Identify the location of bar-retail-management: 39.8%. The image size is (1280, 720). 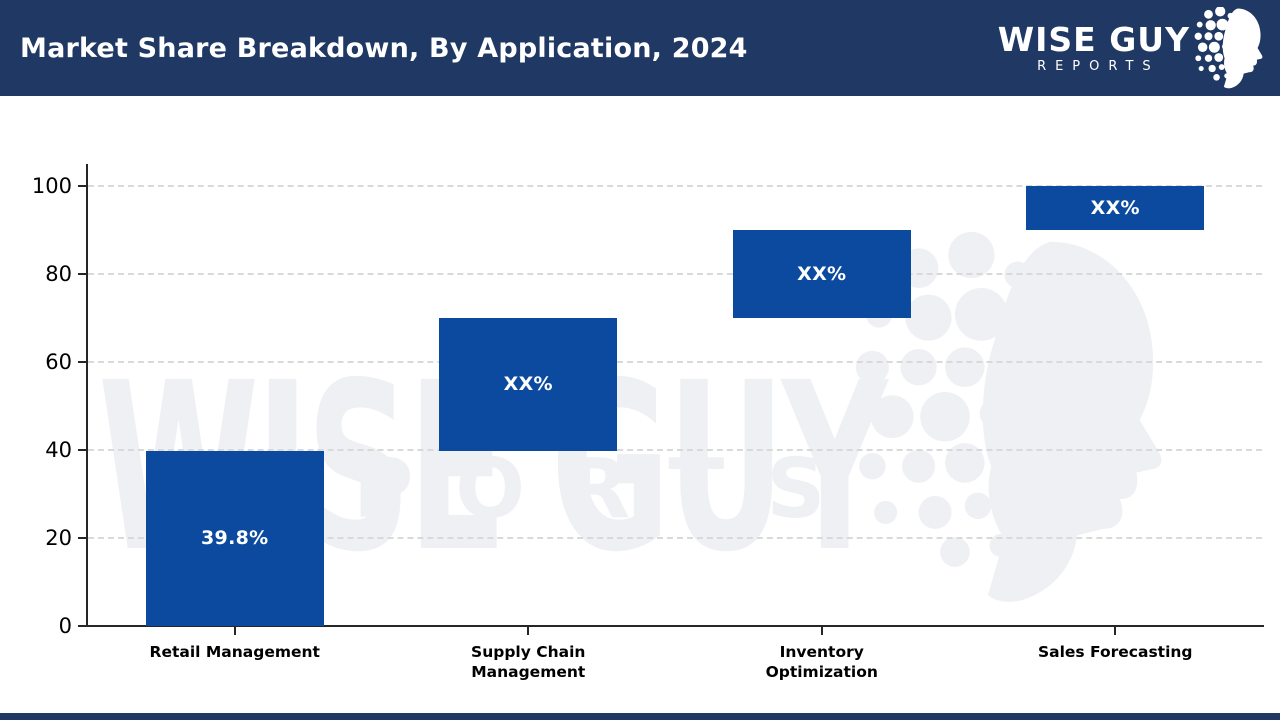
(234, 538).